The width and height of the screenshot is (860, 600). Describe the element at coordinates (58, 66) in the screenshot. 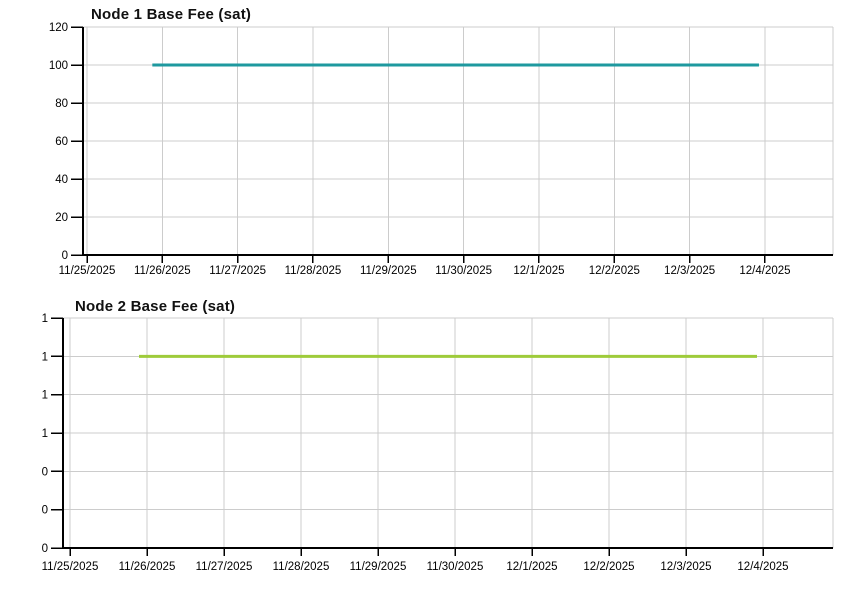

I see `y-tick-label: 100` at that location.